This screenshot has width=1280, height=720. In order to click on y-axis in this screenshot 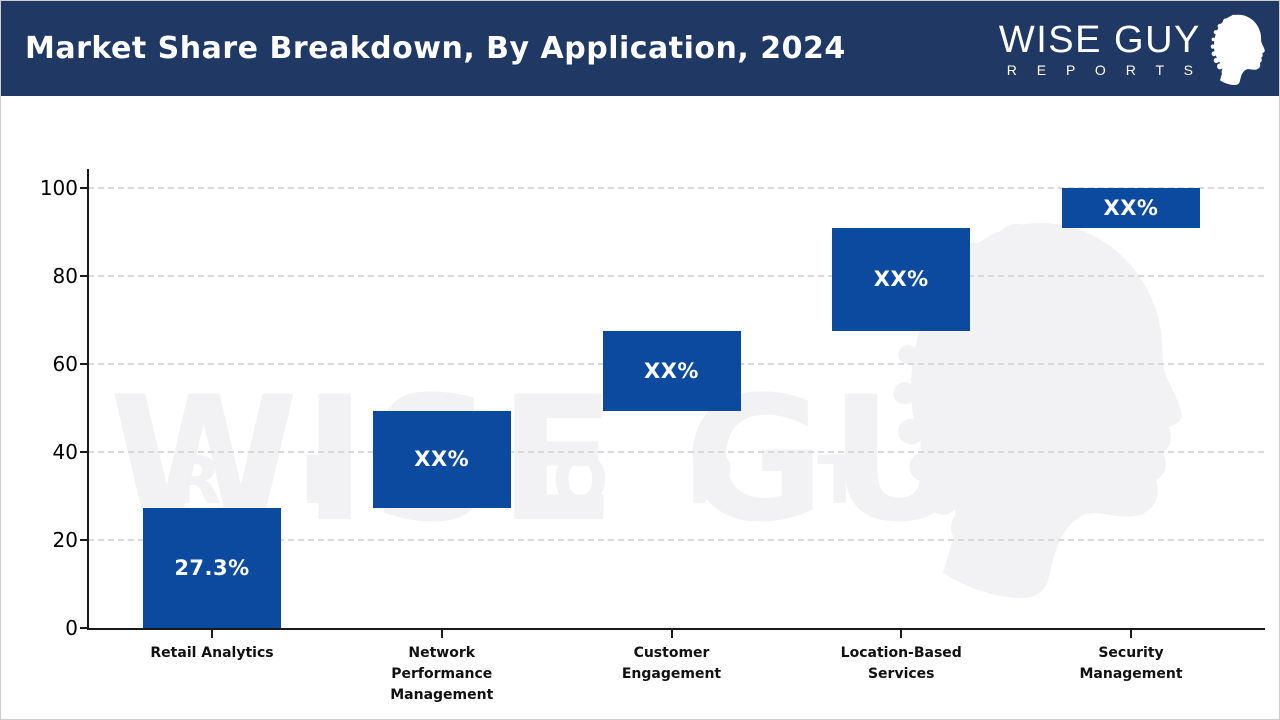, I will do `click(88, 399)`.